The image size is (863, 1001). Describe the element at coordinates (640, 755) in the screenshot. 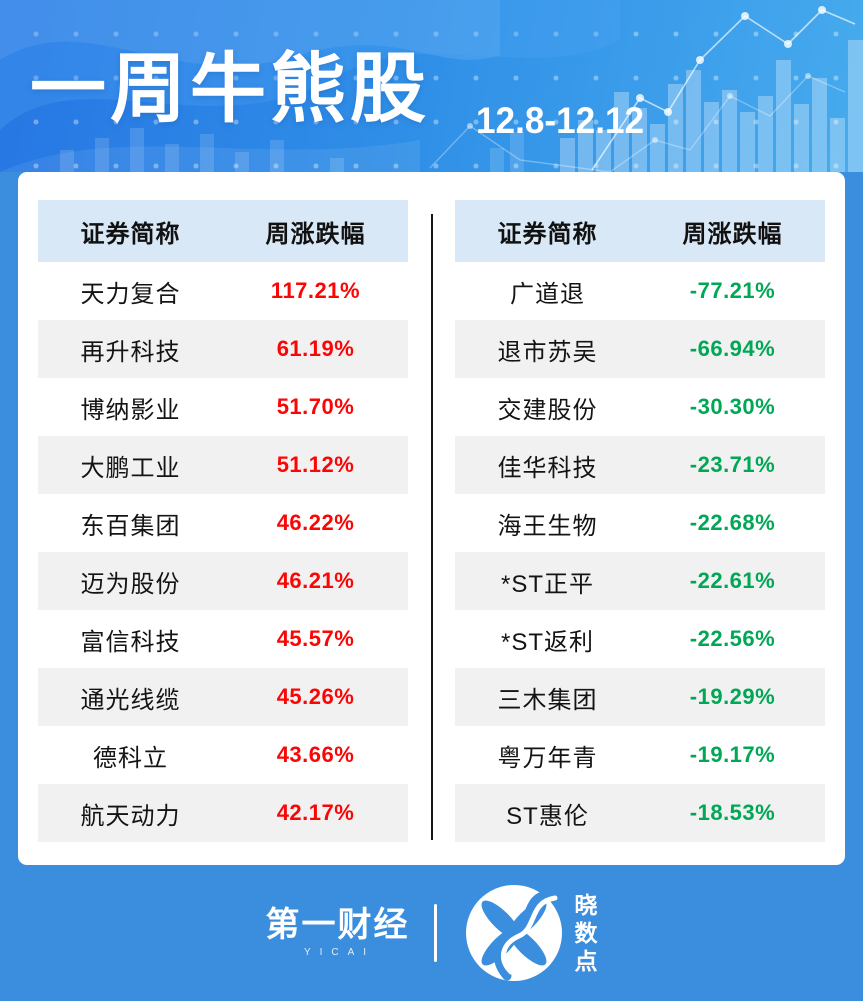

I see `table-row: 粤万年青 -19.17%` at that location.